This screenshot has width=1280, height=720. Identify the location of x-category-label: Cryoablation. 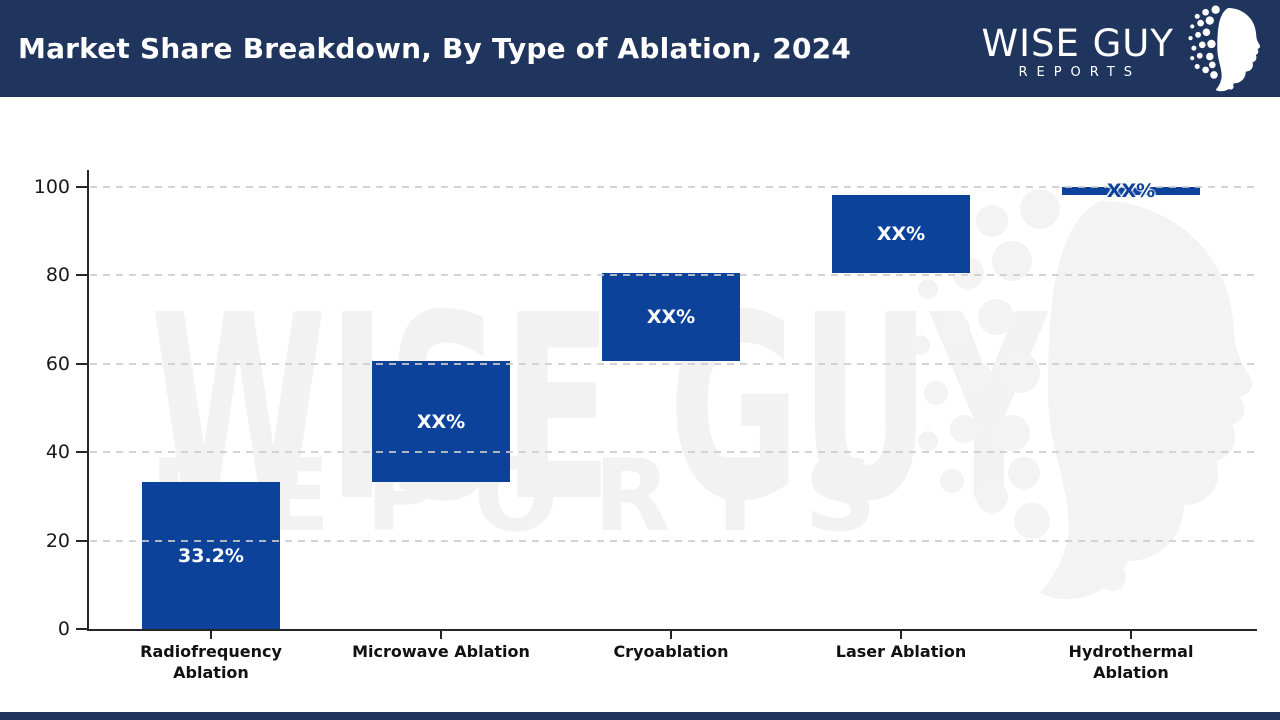
(671, 652).